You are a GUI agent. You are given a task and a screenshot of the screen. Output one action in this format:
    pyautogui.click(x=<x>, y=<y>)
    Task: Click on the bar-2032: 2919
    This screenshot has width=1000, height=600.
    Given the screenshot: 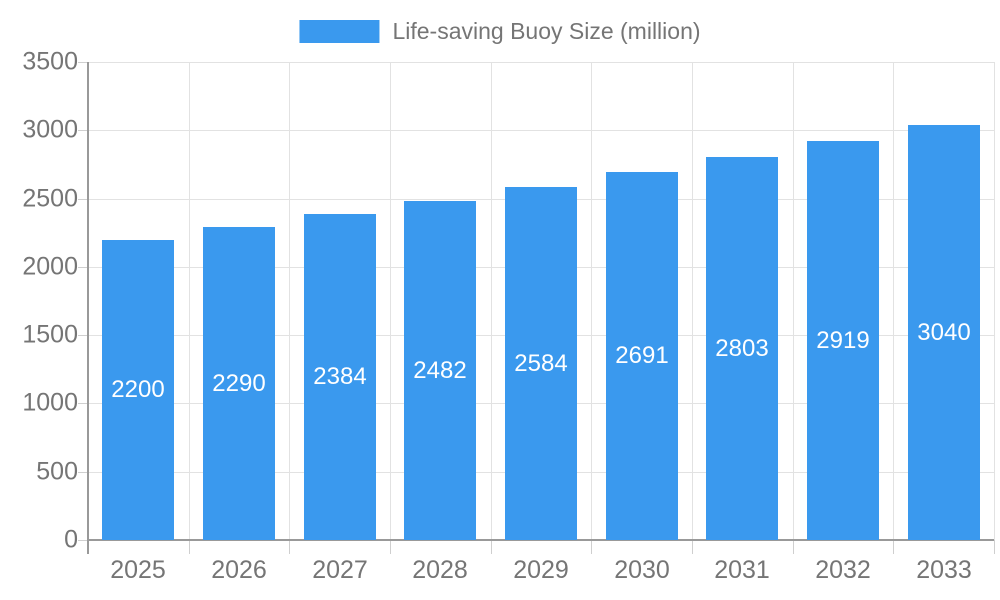 What is the action you would take?
    pyautogui.click(x=843, y=340)
    